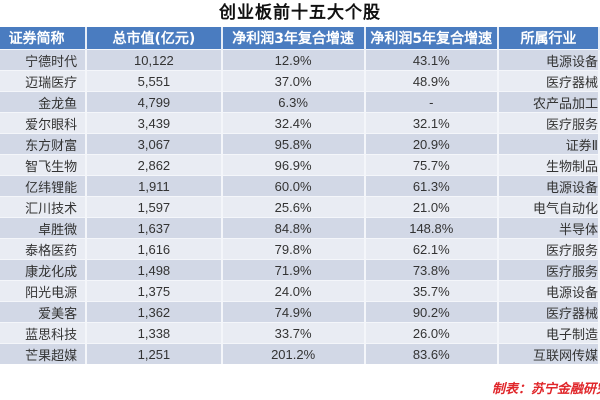 This screenshot has width=600, height=400. Describe the element at coordinates (154, 270) in the screenshot. I see `market-cap-cell: 1,498` at that location.